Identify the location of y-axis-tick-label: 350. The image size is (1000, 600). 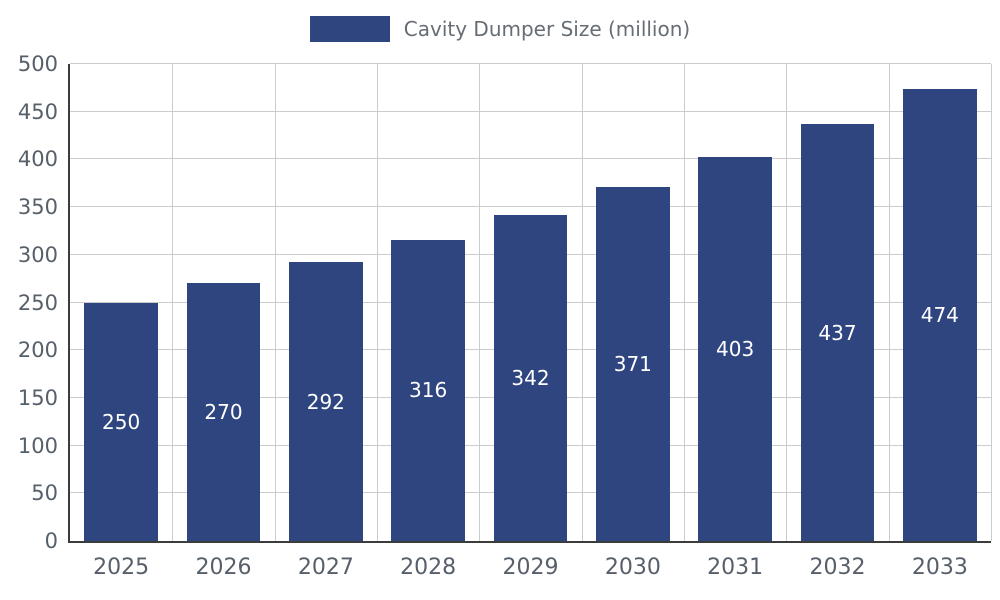
(37, 207).